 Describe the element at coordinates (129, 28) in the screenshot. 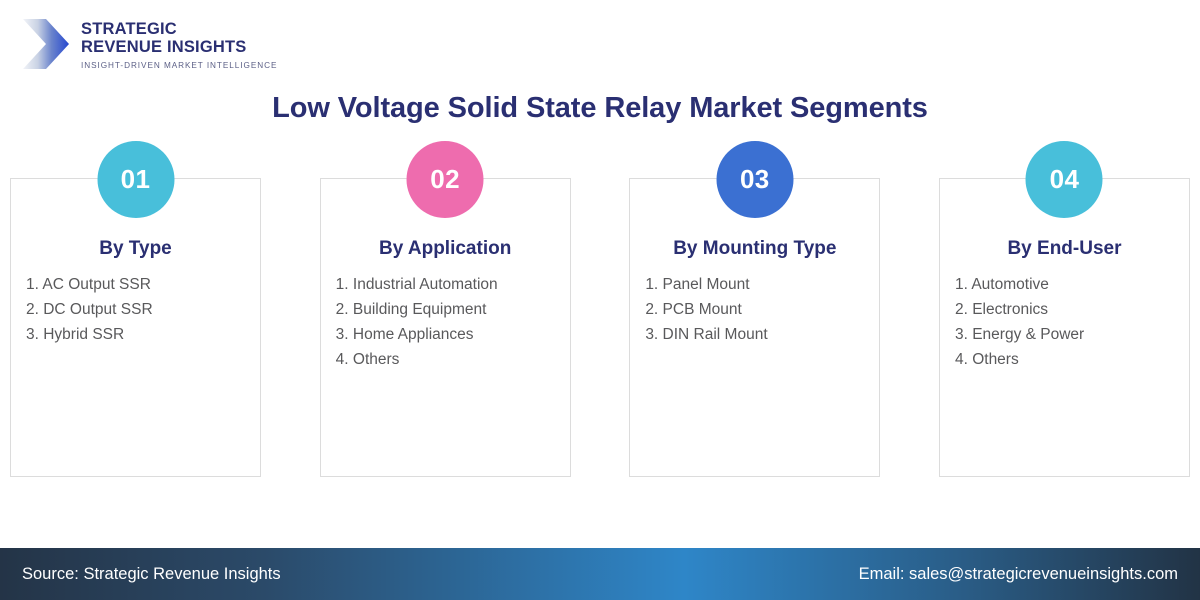

I see `brand-name-line1: STRATEGIC` at that location.